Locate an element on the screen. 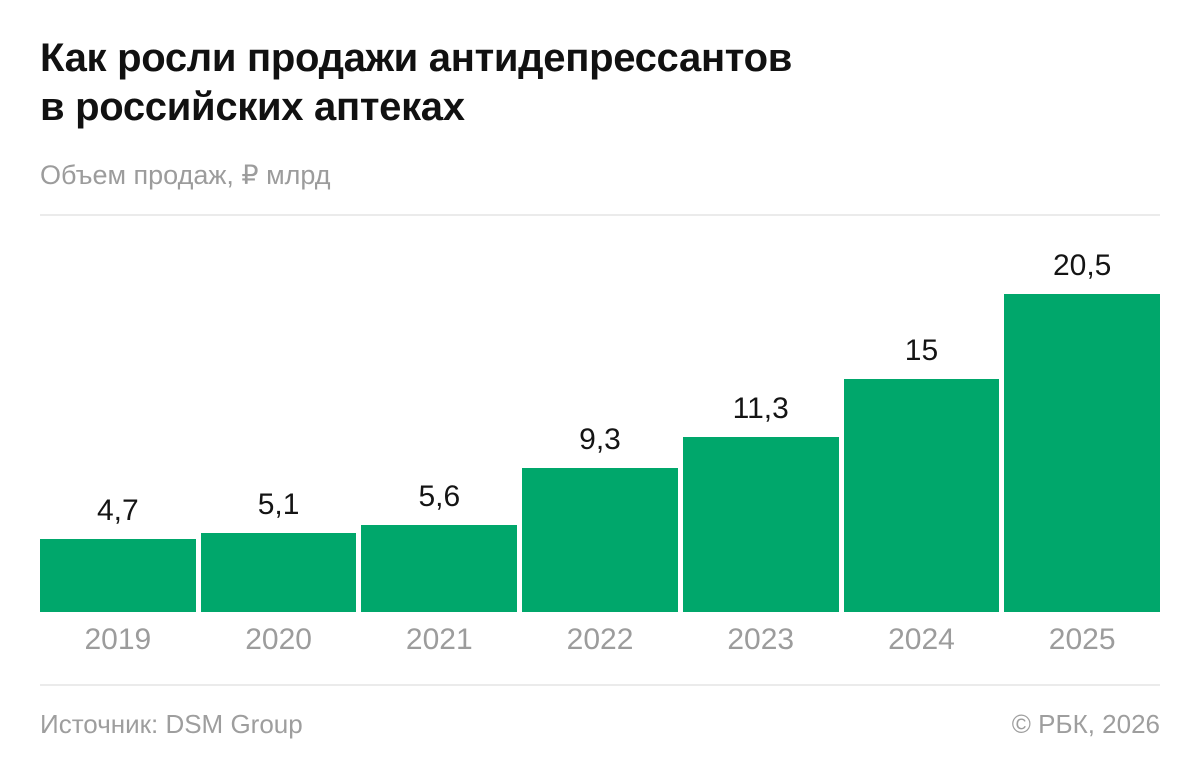  chart-column: 5,1 2020 is located at coordinates (278, 436).